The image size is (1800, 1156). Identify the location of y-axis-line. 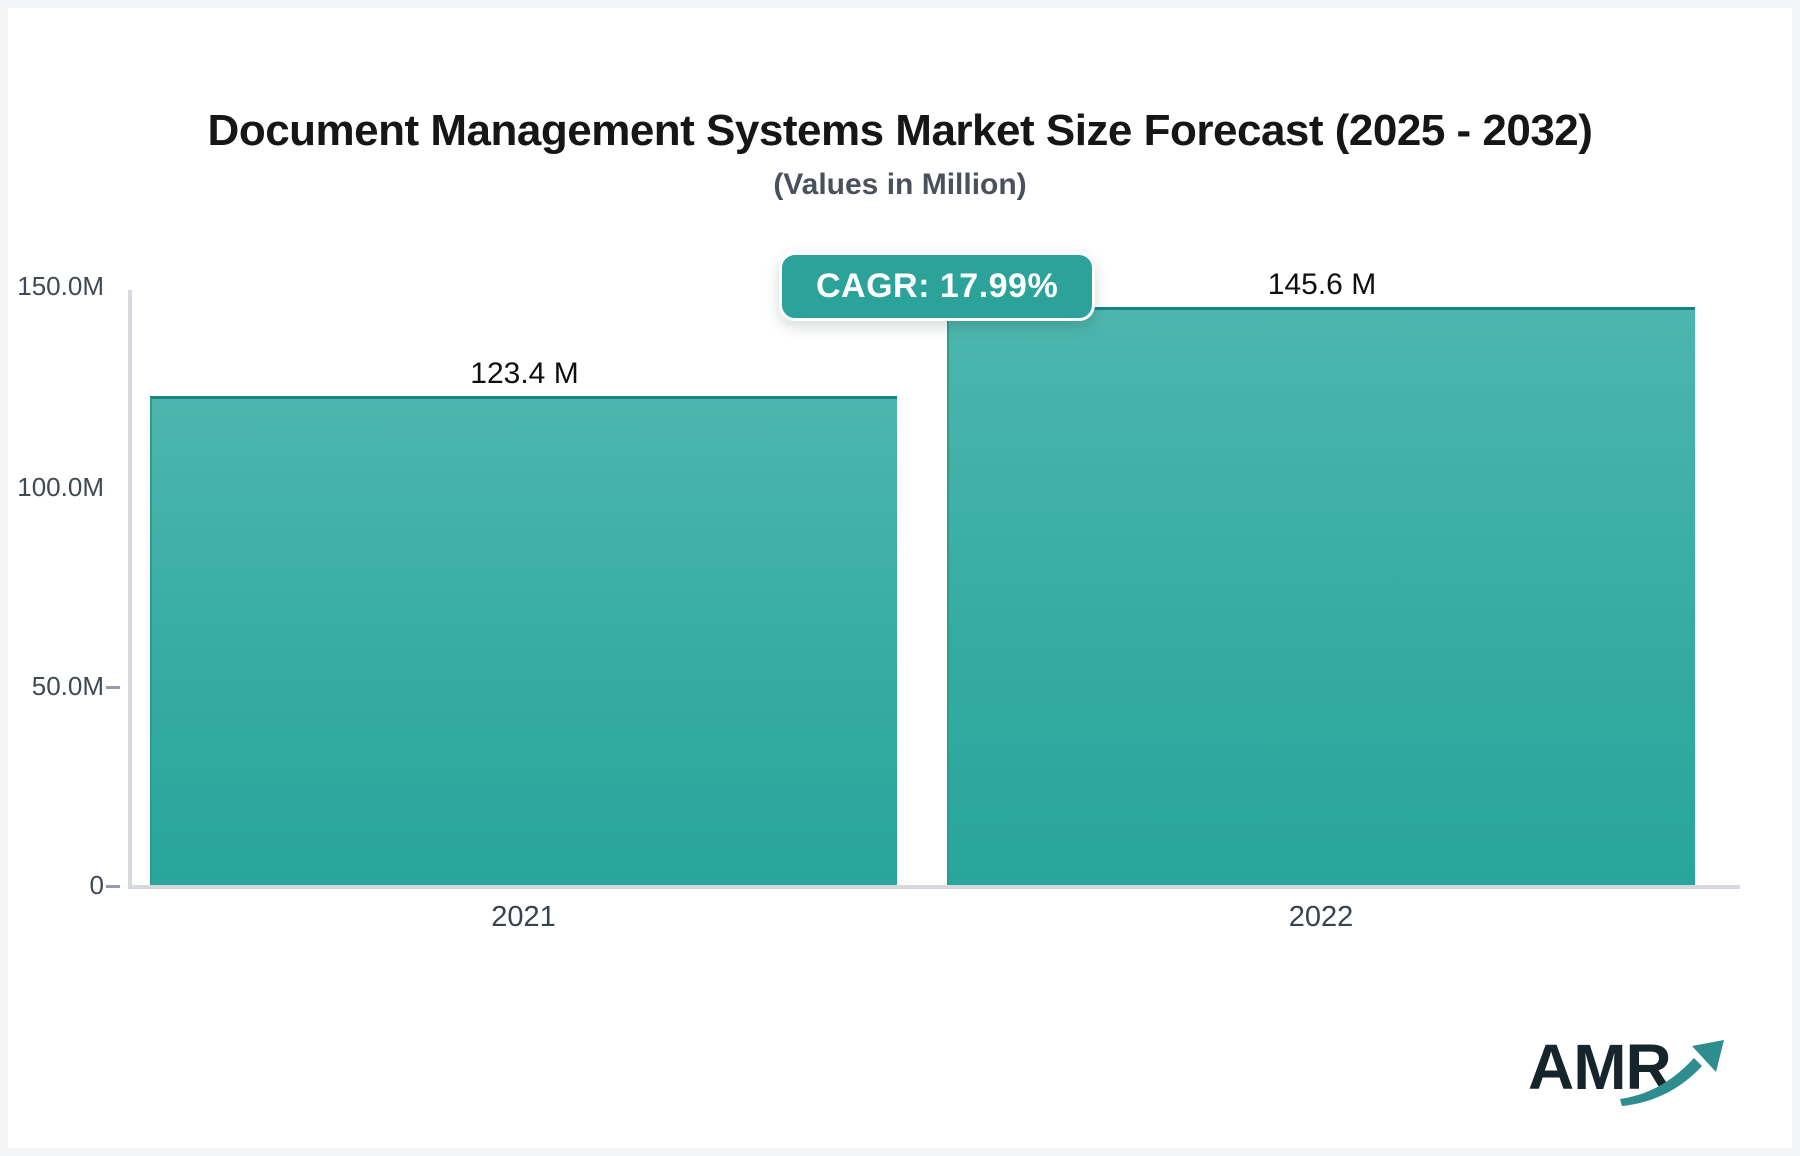
(130, 589).